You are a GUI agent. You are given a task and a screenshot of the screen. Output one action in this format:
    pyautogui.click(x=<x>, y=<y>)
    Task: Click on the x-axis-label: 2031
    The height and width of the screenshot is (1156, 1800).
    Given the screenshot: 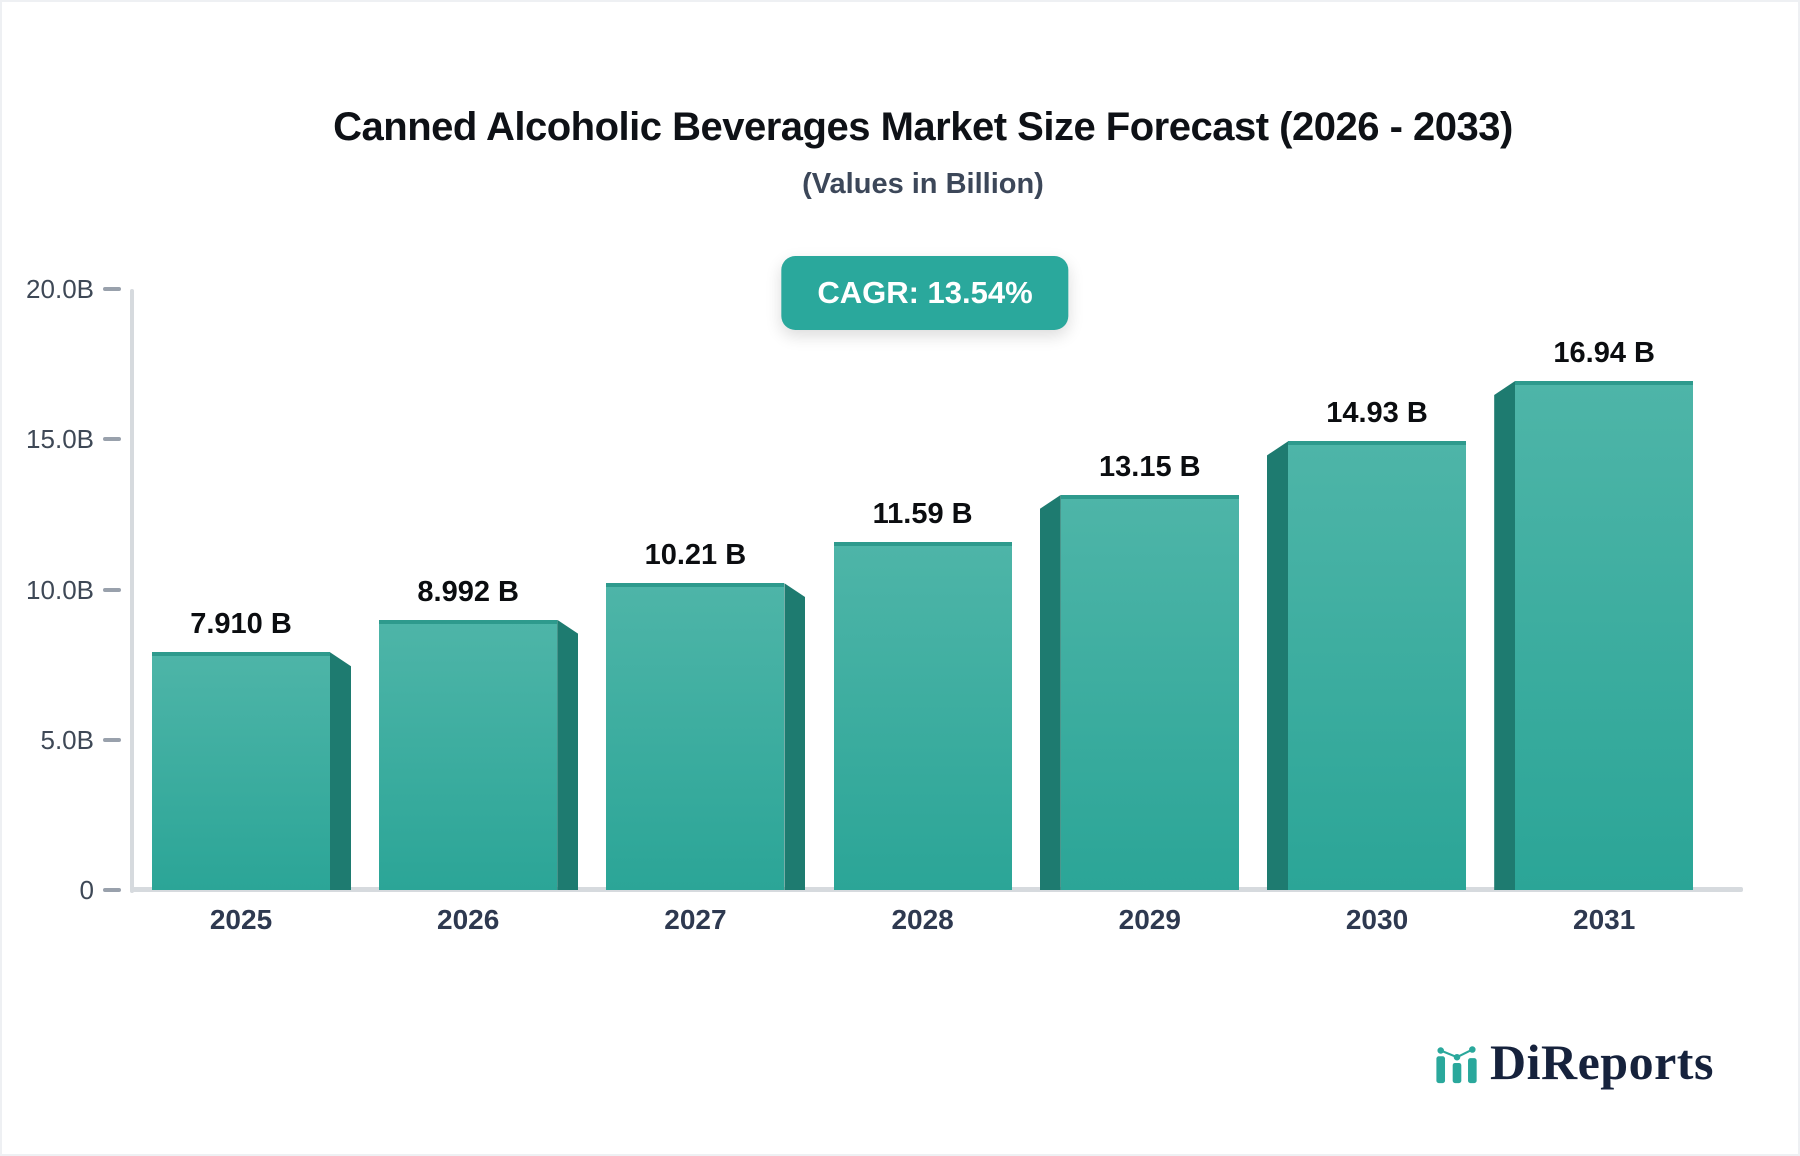 What is the action you would take?
    pyautogui.click(x=1604, y=919)
    